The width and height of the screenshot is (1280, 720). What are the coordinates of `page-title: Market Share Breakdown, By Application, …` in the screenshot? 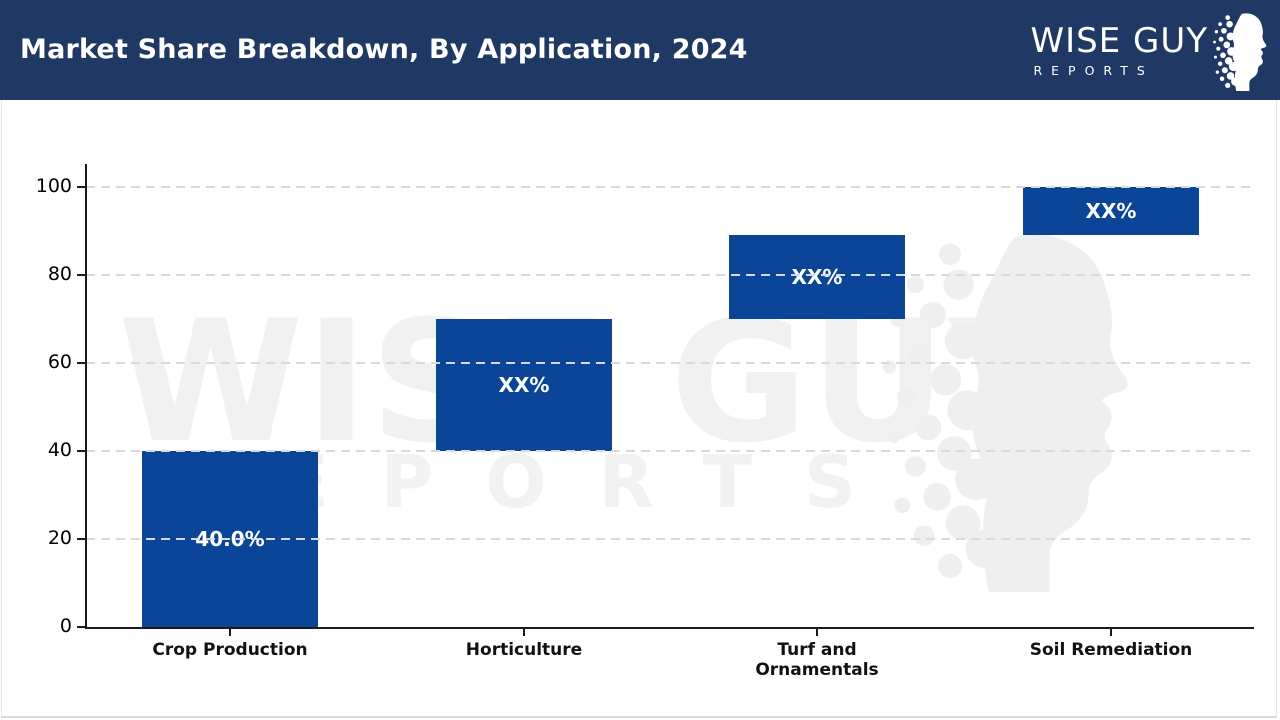 It's located at (384, 49).